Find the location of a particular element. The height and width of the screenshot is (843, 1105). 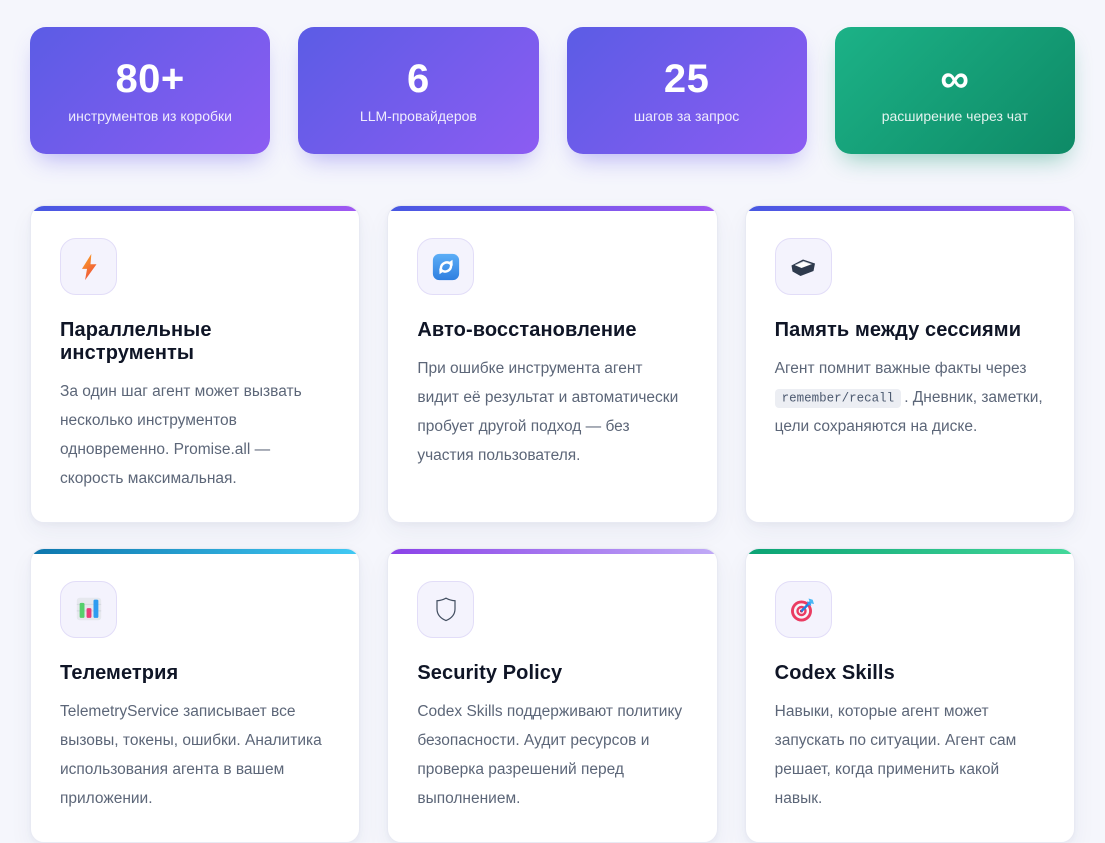

stat-label: инструментов из коробки is located at coordinates (150, 115).